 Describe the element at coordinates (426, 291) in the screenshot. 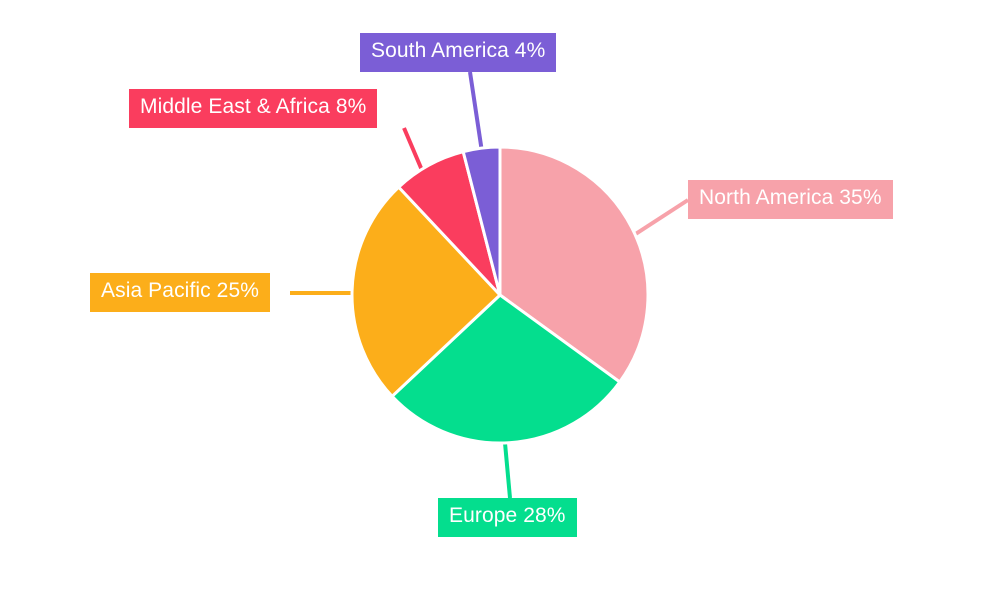

I see `pie-wedge-asia-pacific` at that location.